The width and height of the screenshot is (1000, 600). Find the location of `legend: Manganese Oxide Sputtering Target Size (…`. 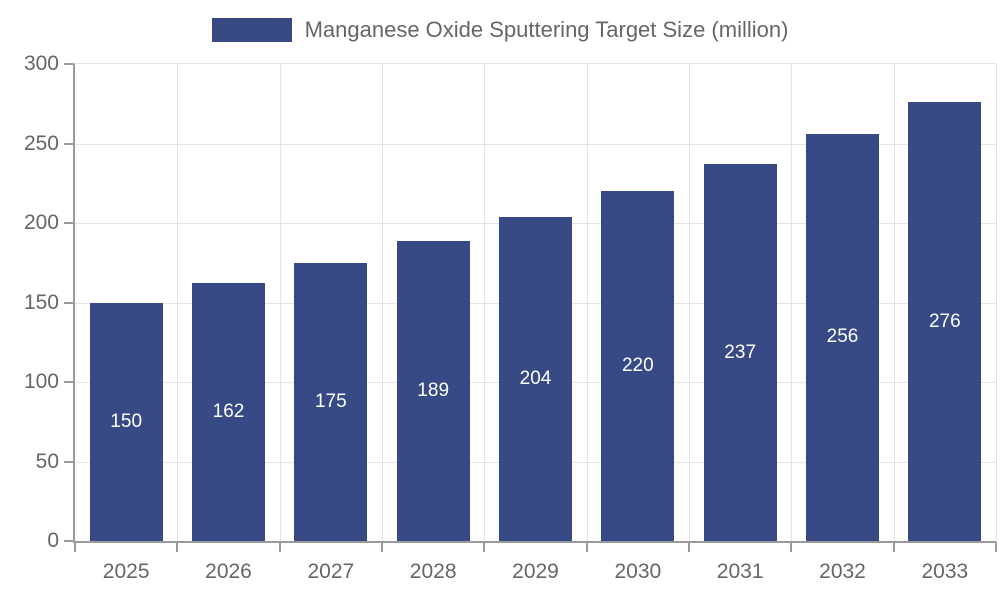

legend: Manganese Oxide Sputtering Target Size (… is located at coordinates (500, 30).